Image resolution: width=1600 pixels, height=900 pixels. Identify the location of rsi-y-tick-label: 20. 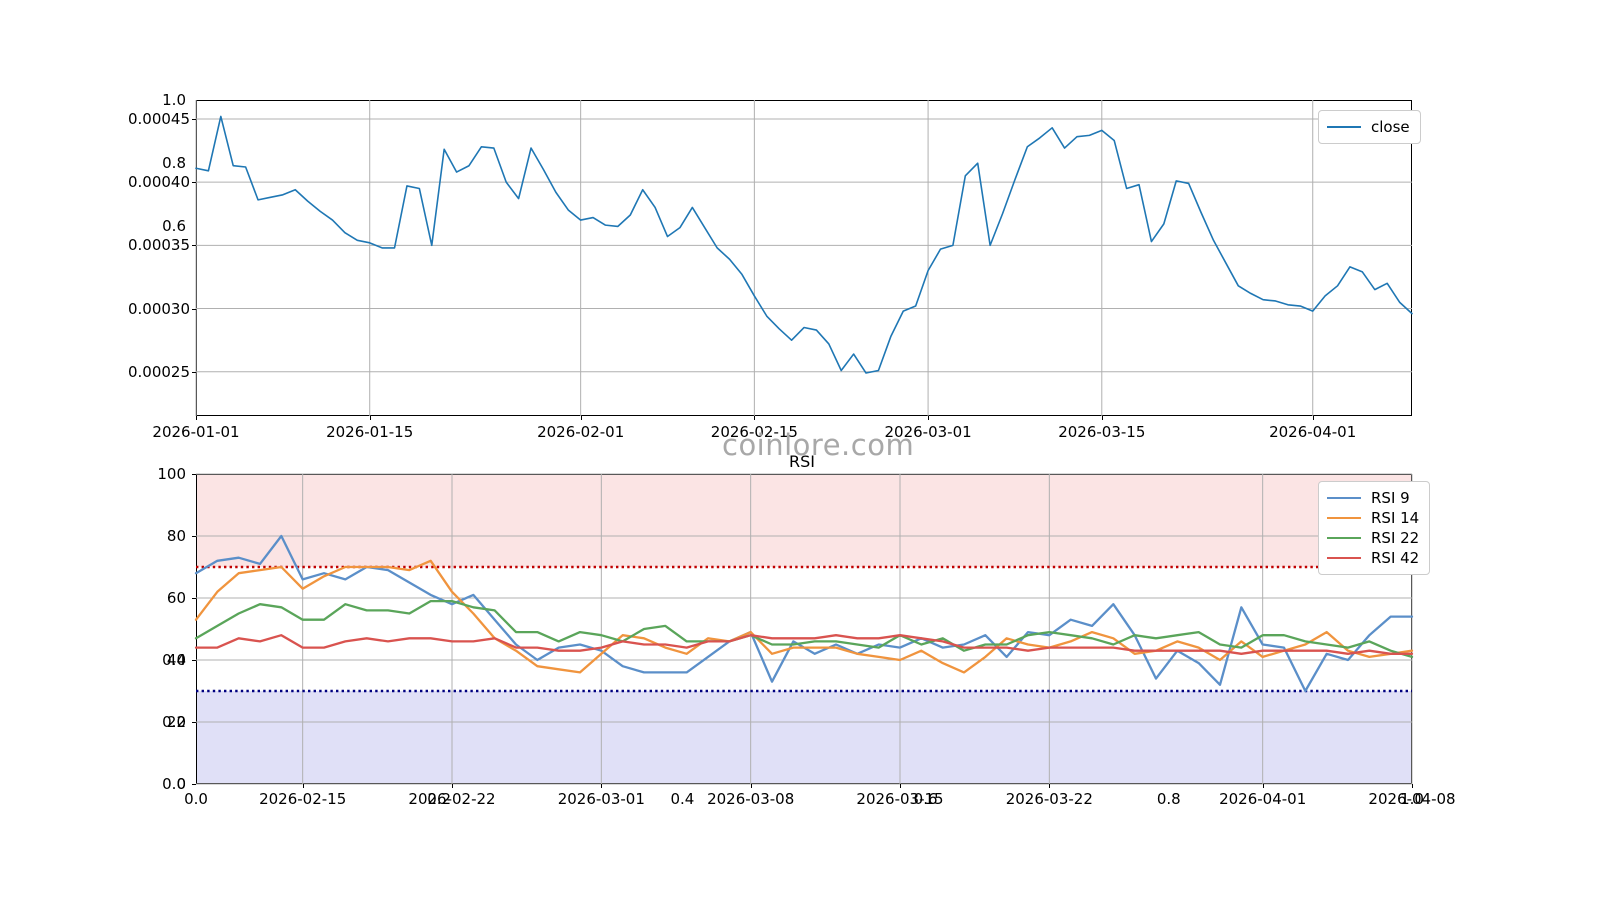
(176, 722).